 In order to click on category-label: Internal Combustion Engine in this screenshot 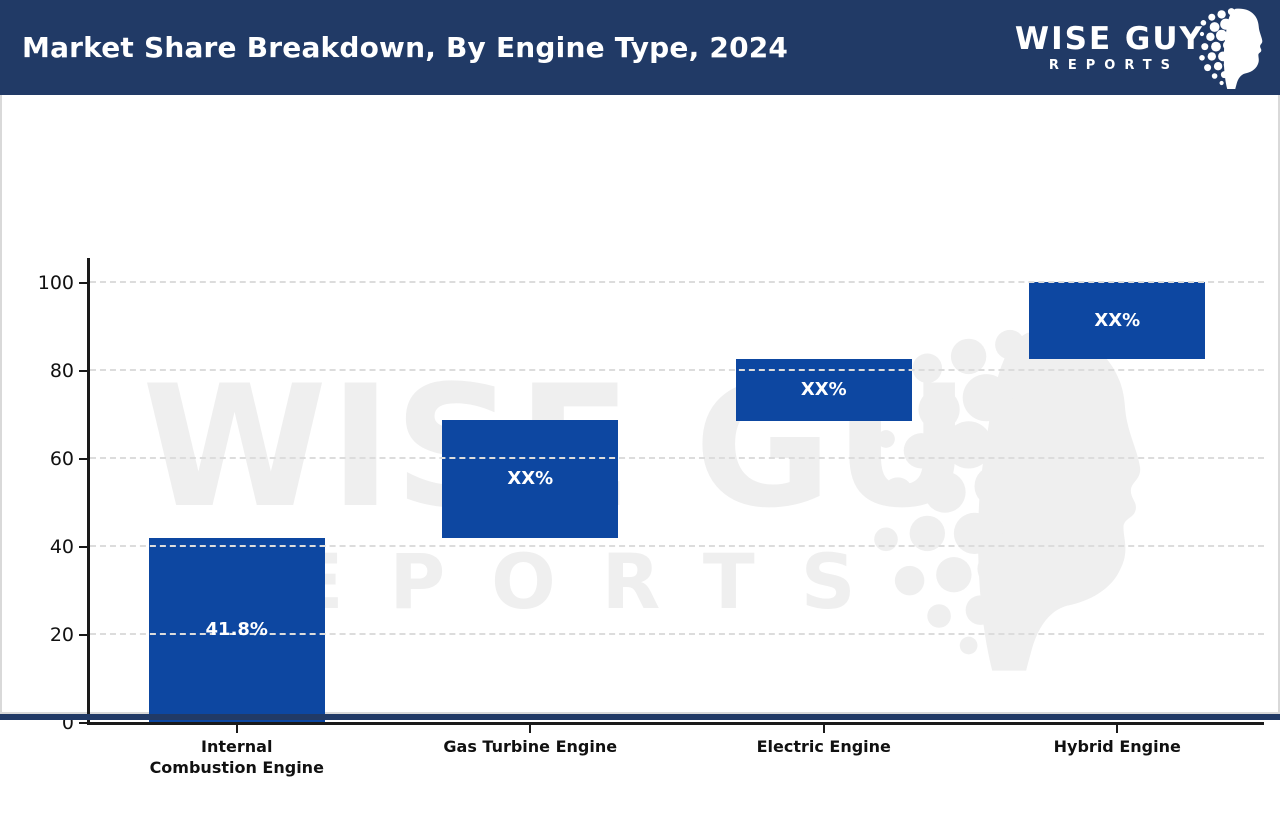, I will do `click(237, 757)`.